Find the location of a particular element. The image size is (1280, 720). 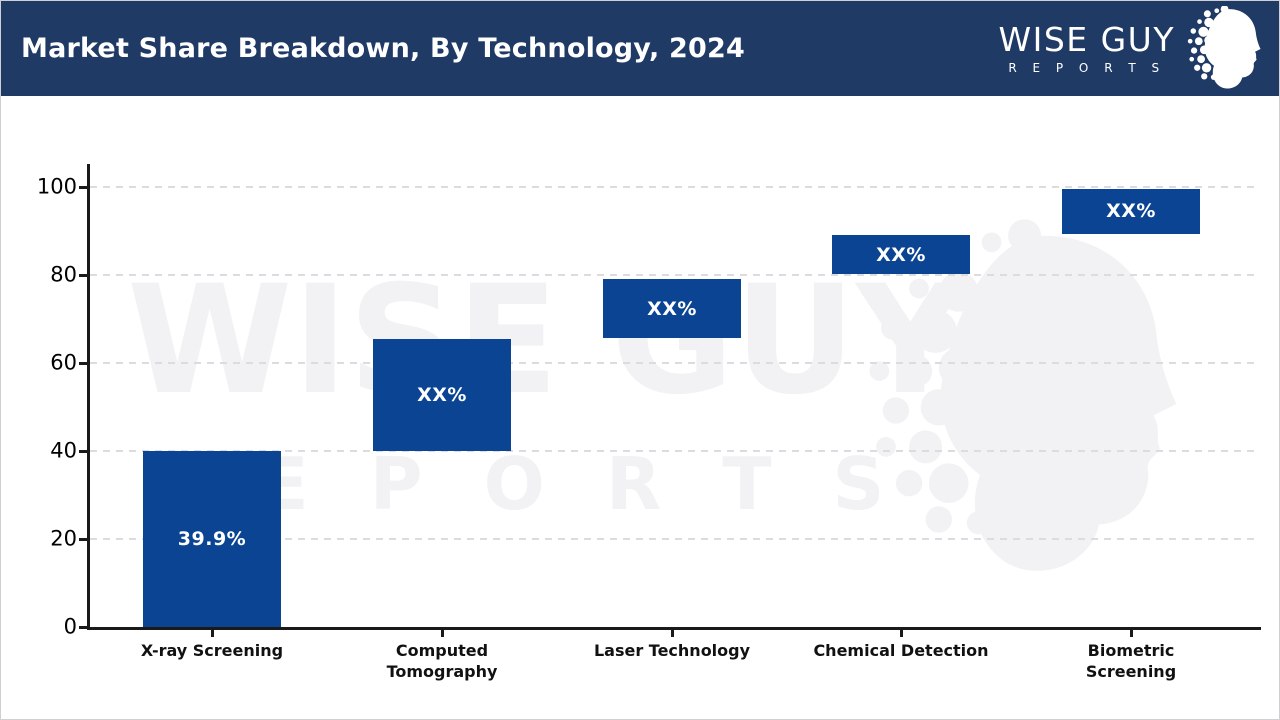

y-tick-label: 100 is located at coordinates (56, 186).